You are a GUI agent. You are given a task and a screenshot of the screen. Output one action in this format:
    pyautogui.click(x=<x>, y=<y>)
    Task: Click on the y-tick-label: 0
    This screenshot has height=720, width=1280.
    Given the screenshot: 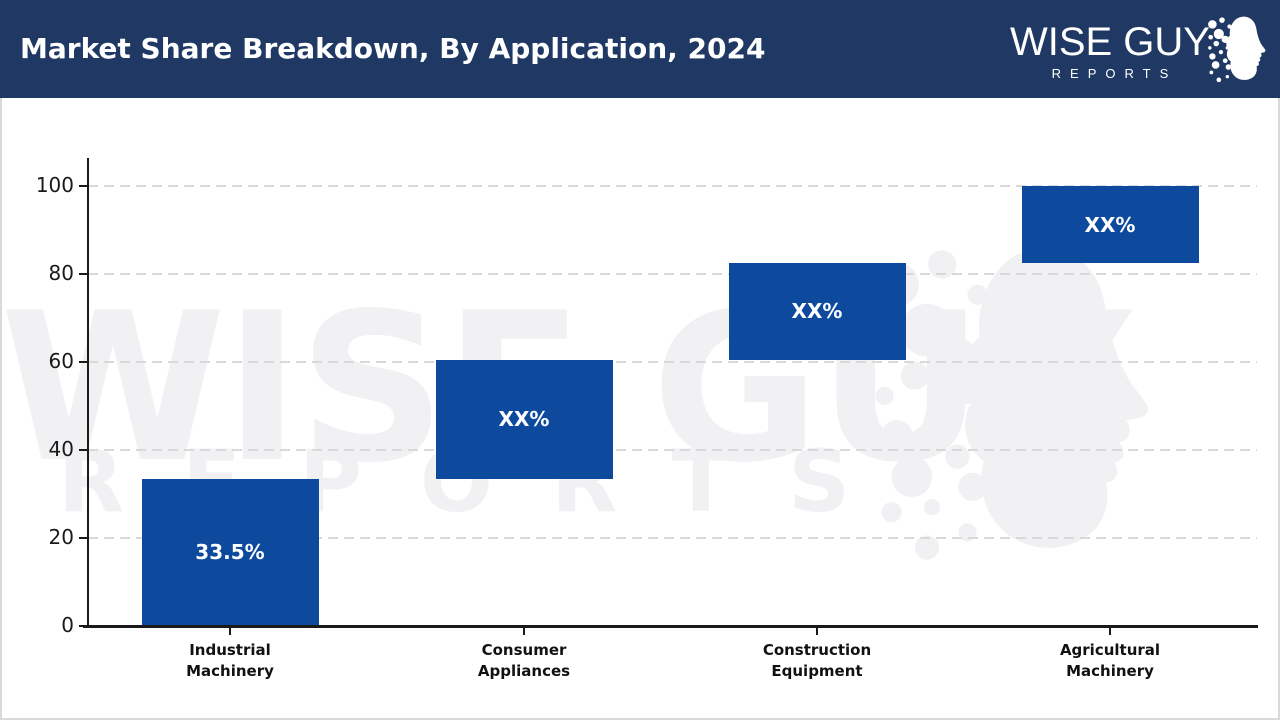 What is the action you would take?
    pyautogui.click(x=67, y=625)
    